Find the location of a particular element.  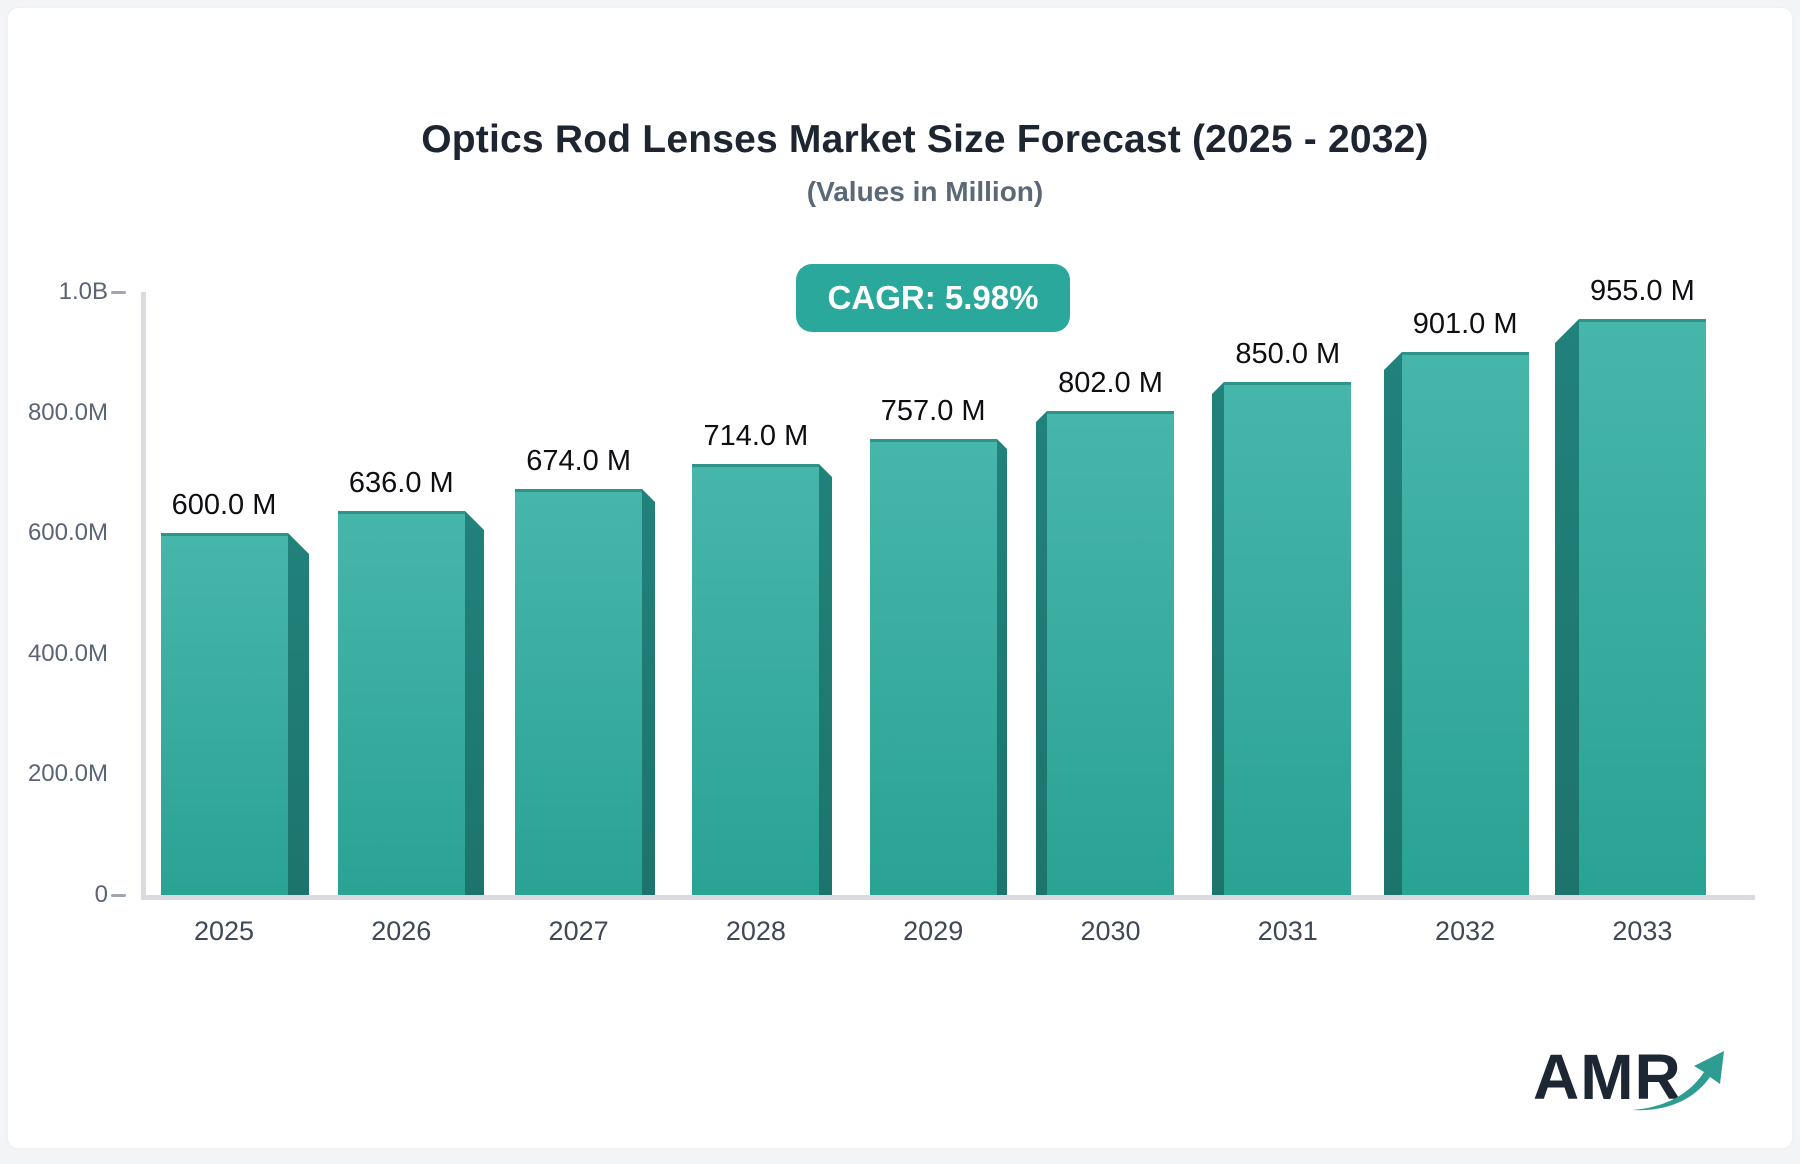

x-axis-label: 2031 is located at coordinates (1287, 931).